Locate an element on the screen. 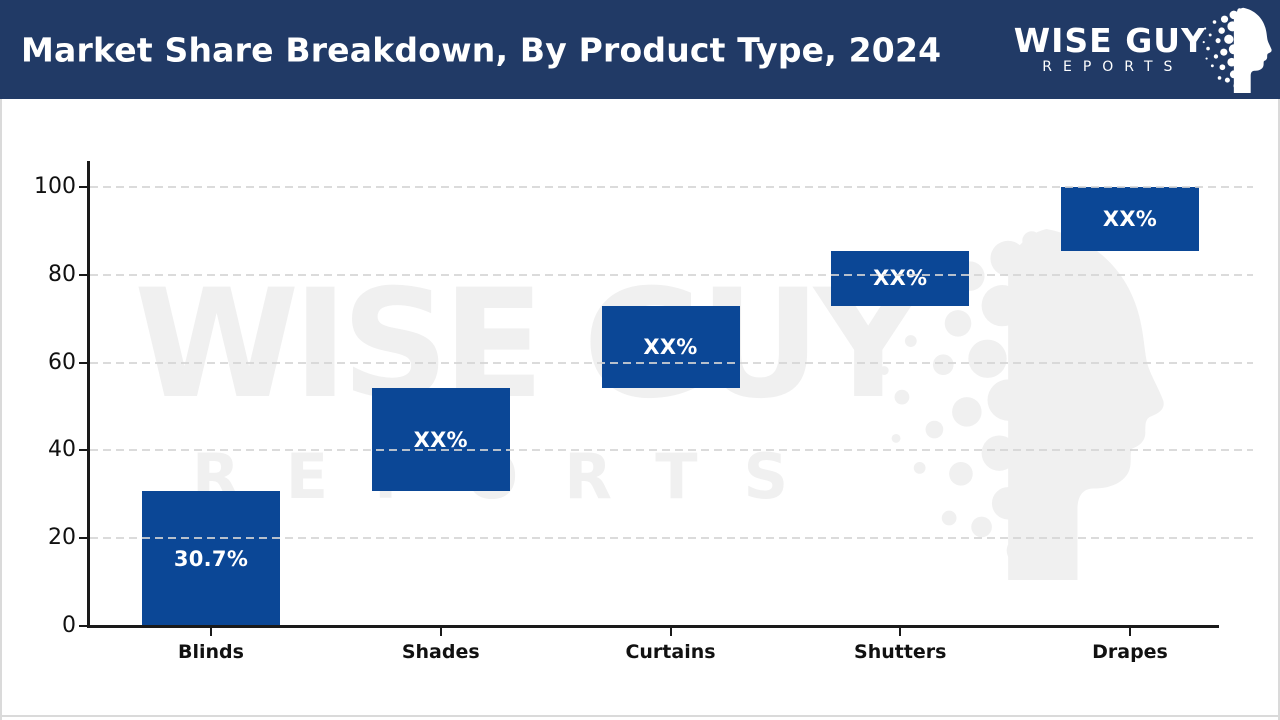  bar-segment-drapes: XX% is located at coordinates (1130, 219).